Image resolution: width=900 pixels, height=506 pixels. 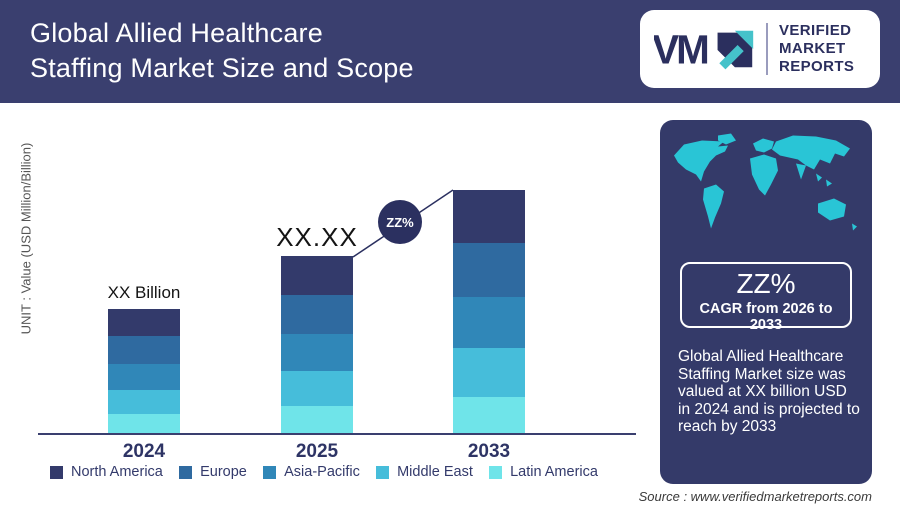 I want to click on legend-item-asia-pacific: Asia-Pacific, so click(x=311, y=472).